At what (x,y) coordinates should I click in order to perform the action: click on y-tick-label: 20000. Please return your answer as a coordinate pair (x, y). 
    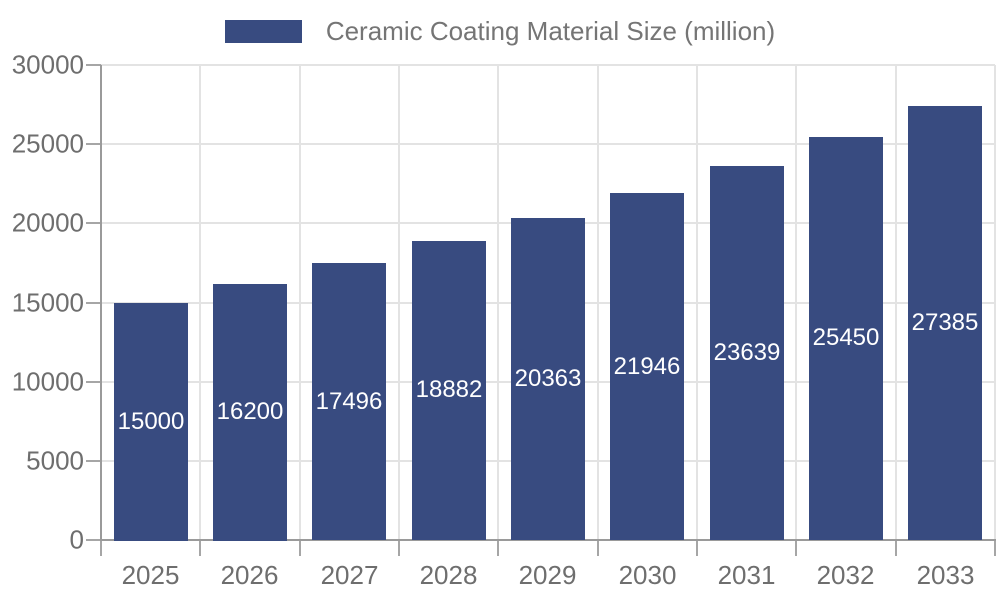
    Looking at the image, I should click on (47, 222).